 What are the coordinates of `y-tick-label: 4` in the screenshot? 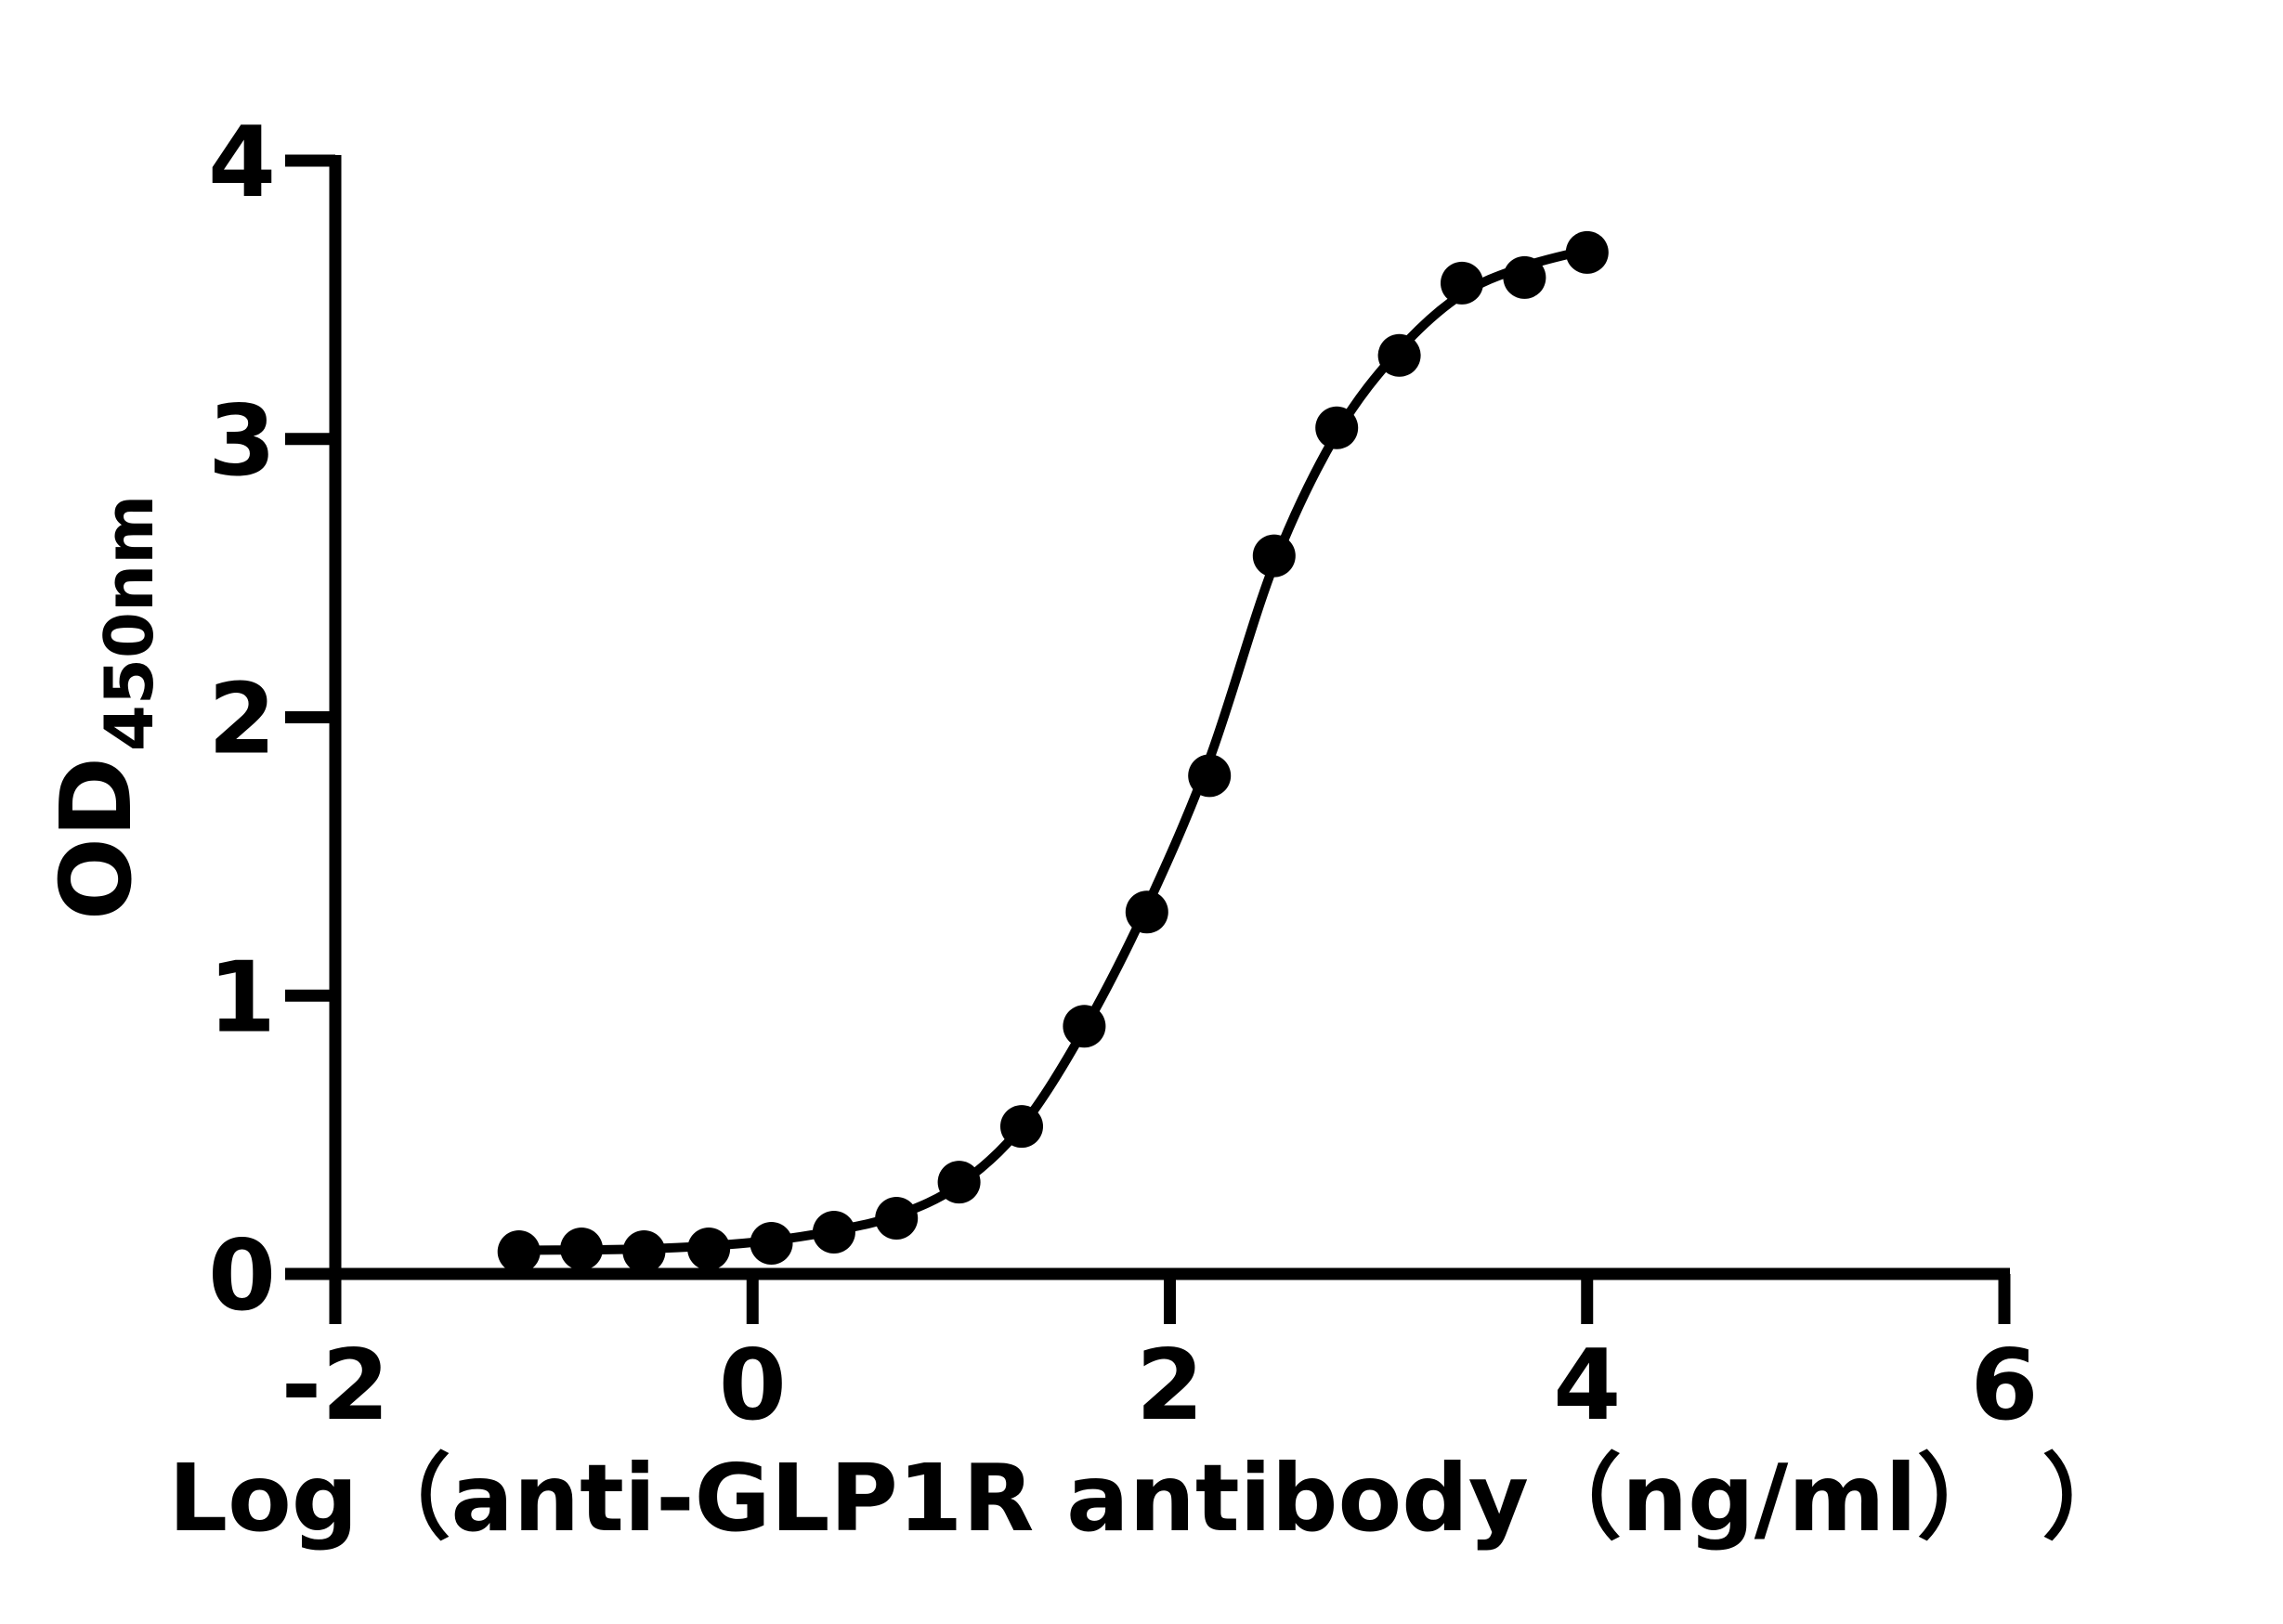 It's located at (242, 163).